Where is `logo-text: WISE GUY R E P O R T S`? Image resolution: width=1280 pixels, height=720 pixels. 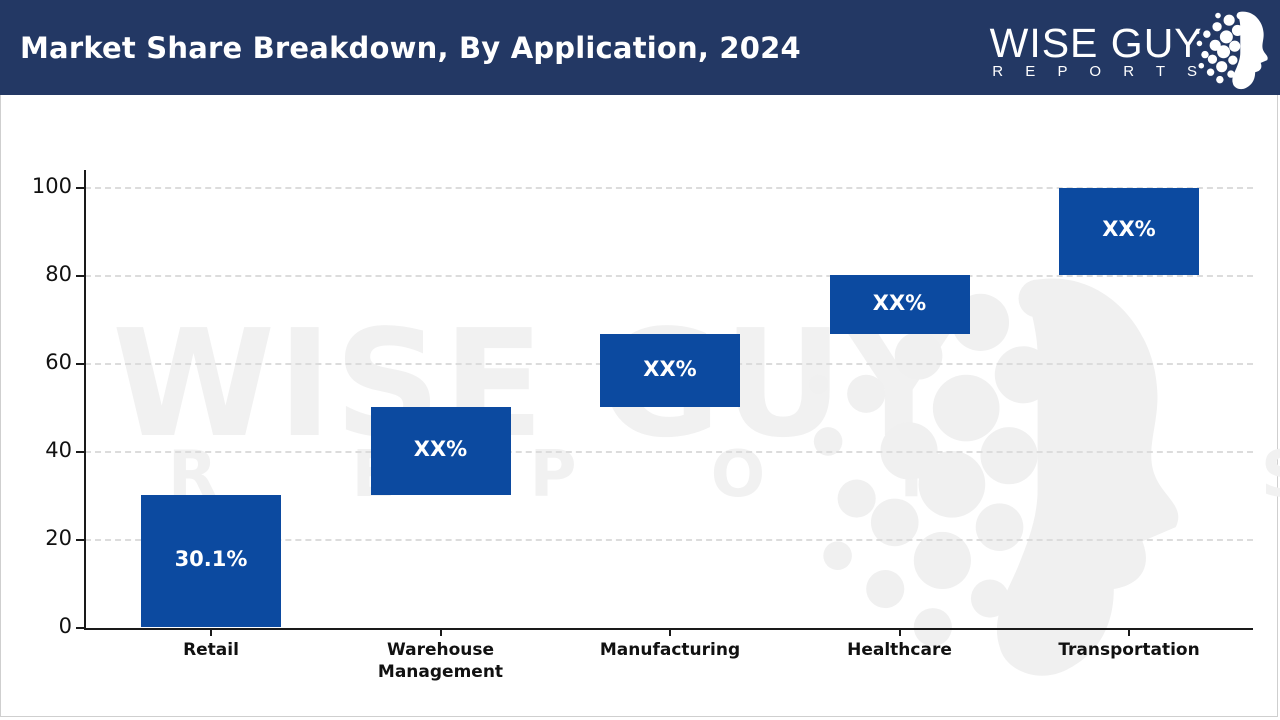
logo-text: WISE GUY R E P O R T S is located at coordinates (1096, 50).